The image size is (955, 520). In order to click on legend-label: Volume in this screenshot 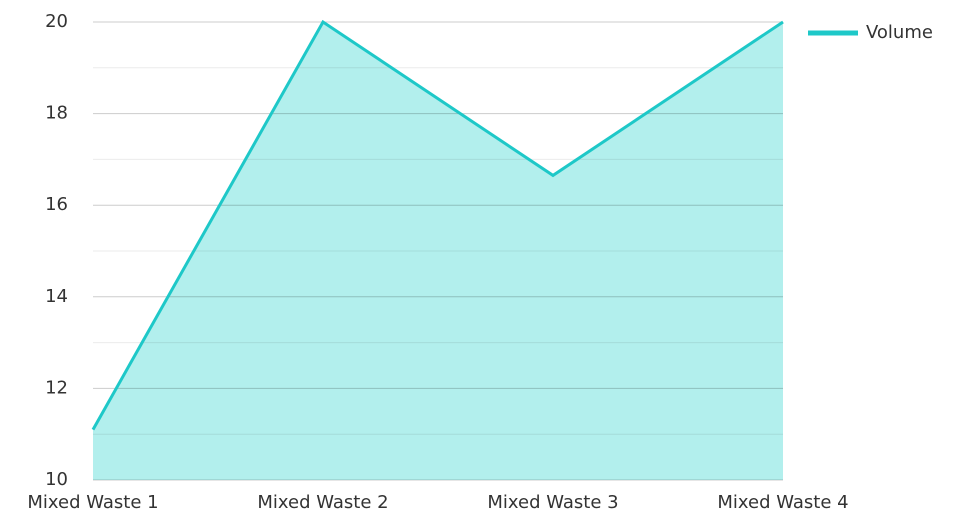, I will do `click(899, 32)`.